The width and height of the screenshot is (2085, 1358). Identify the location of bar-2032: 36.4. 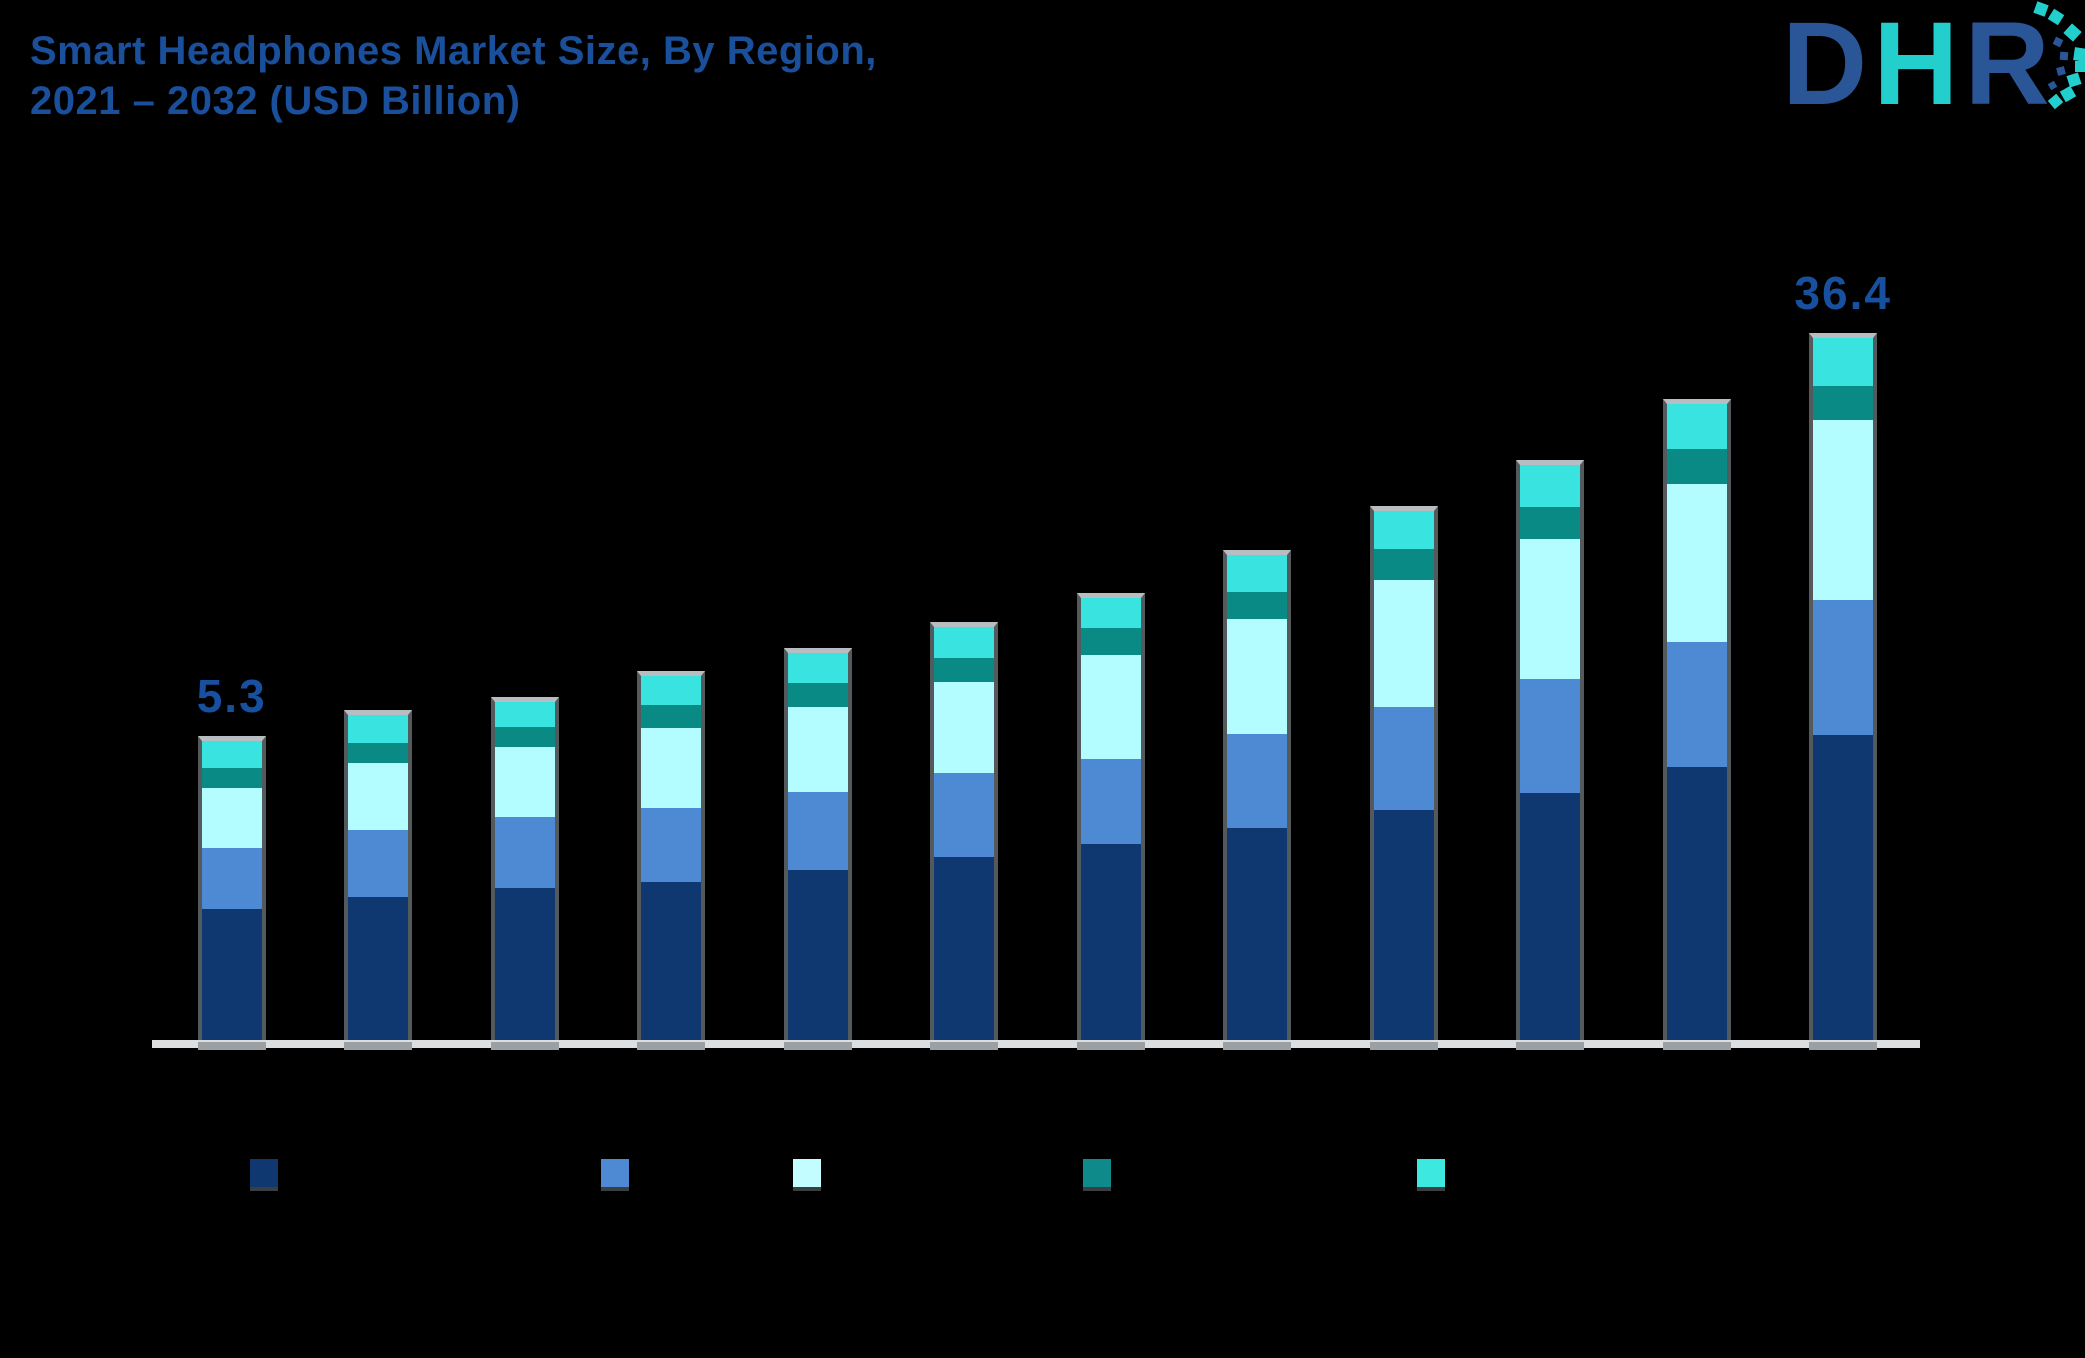
(1842, 658).